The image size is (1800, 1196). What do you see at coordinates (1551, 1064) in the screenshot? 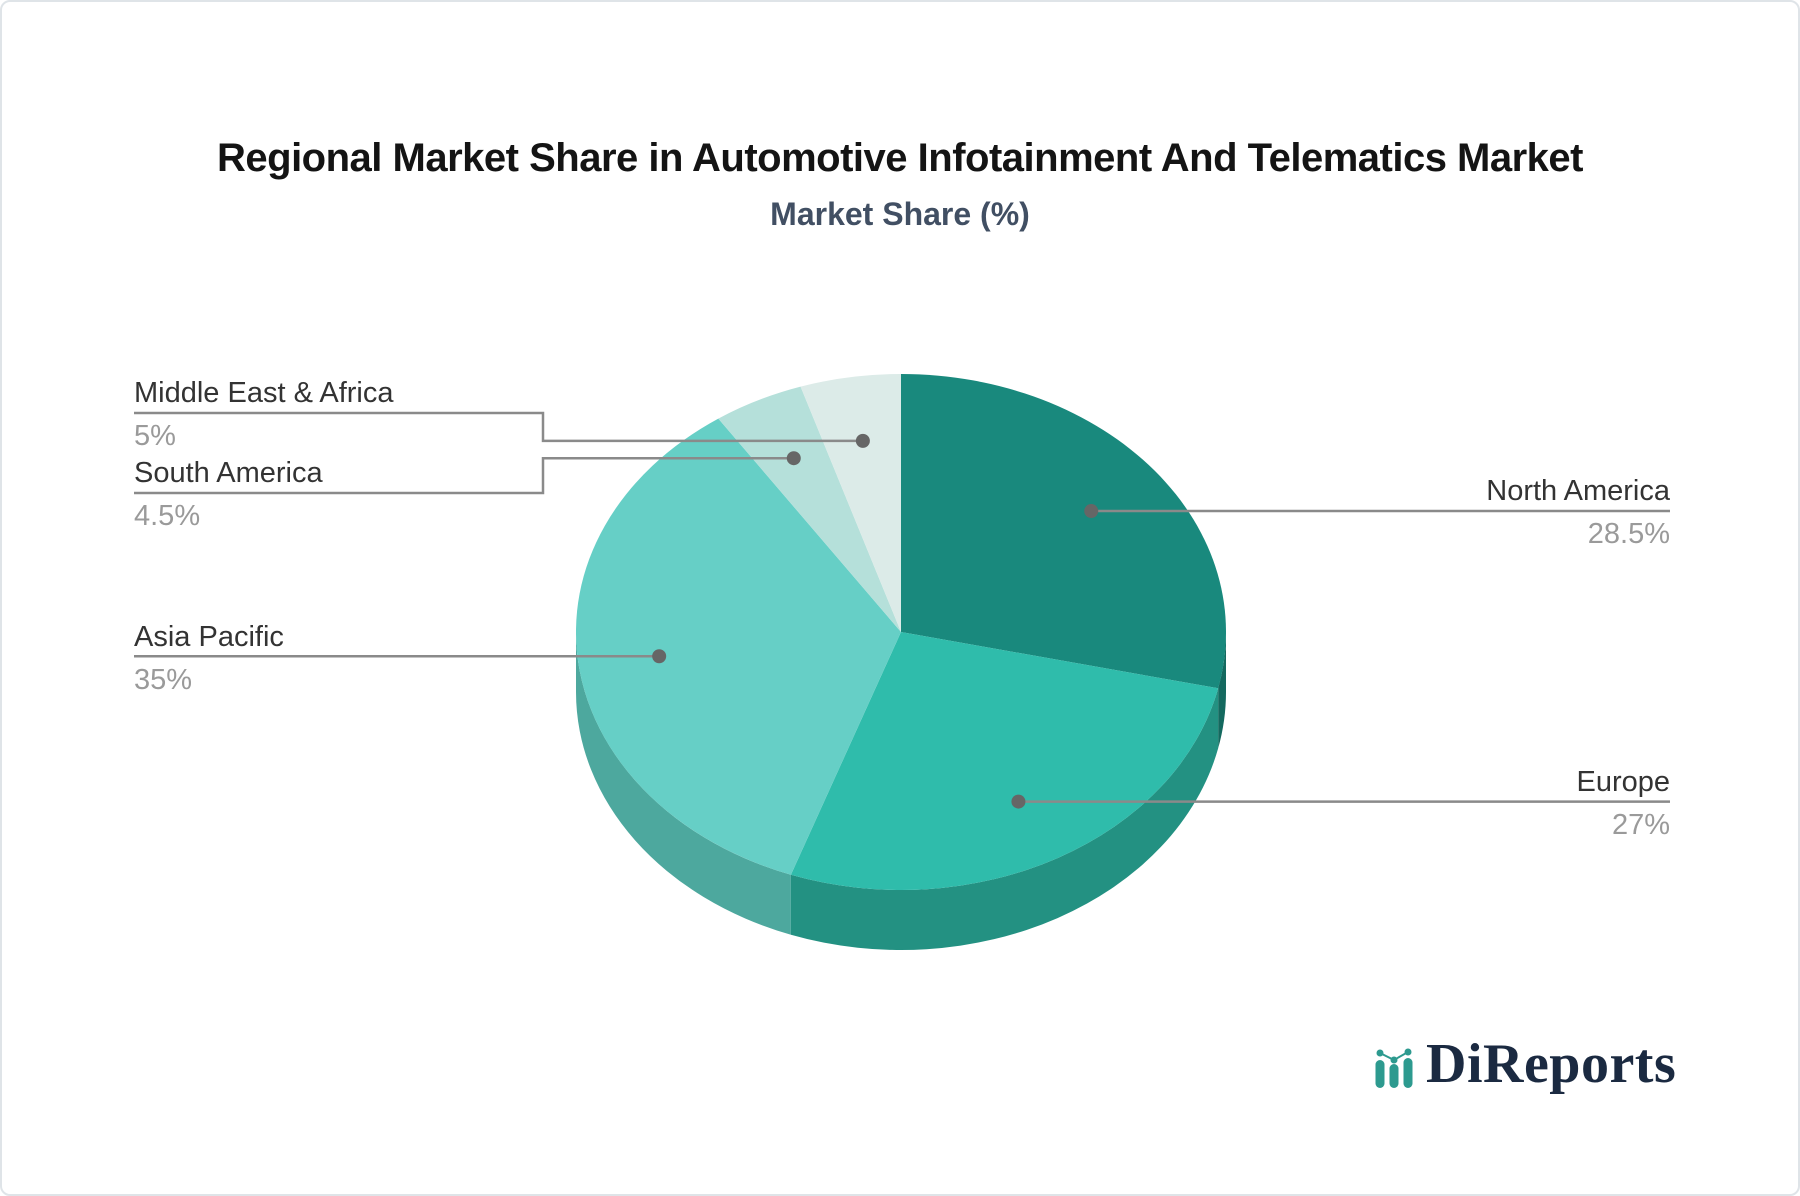
I see `logo-text: DiReports` at bounding box center [1551, 1064].